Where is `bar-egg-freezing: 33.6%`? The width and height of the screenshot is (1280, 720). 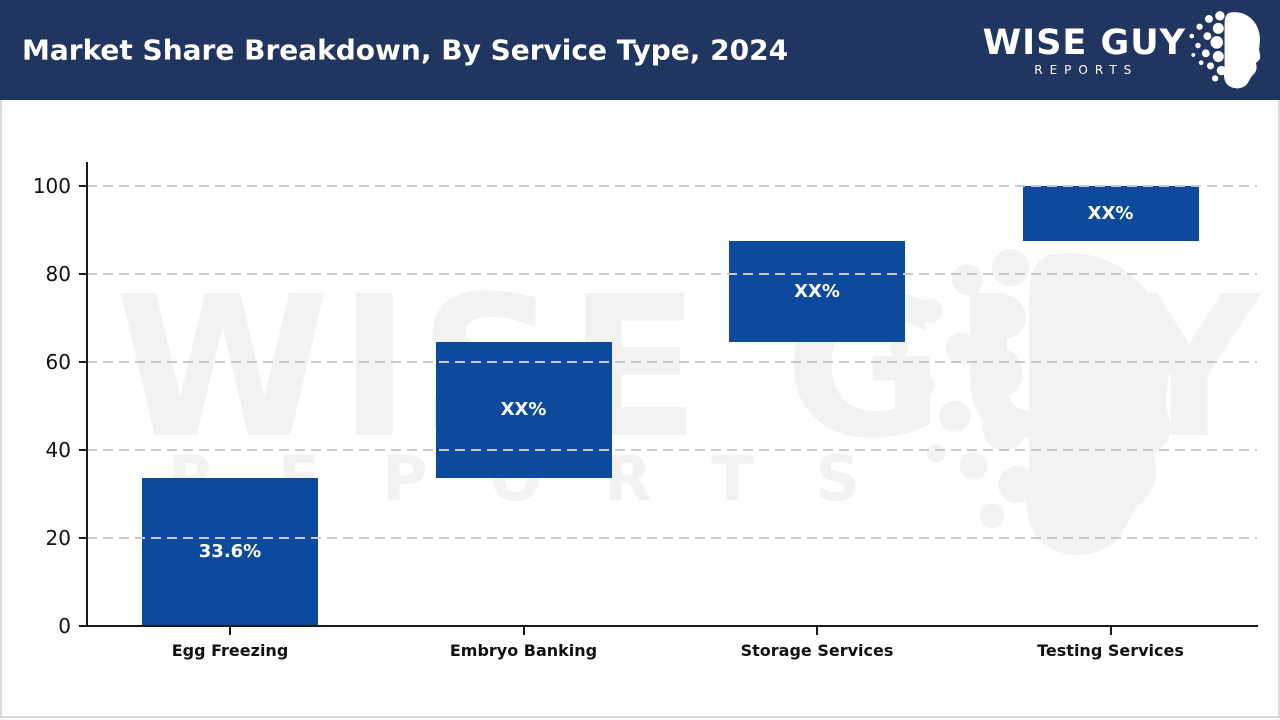
bar-egg-freezing: 33.6% is located at coordinates (230, 551).